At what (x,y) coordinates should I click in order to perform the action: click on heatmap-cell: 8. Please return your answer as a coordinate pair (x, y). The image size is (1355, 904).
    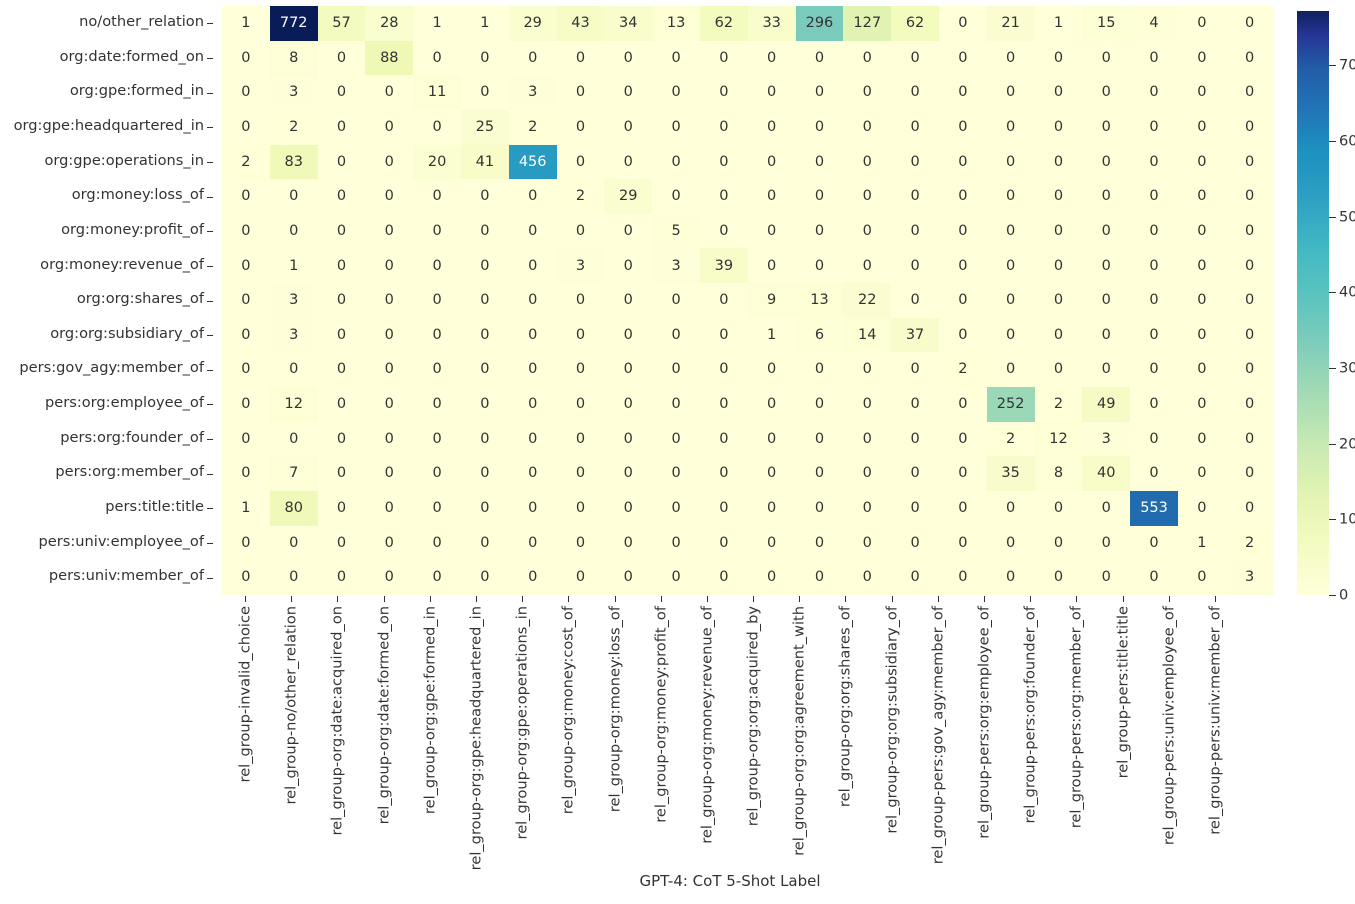
    Looking at the image, I should click on (293, 58).